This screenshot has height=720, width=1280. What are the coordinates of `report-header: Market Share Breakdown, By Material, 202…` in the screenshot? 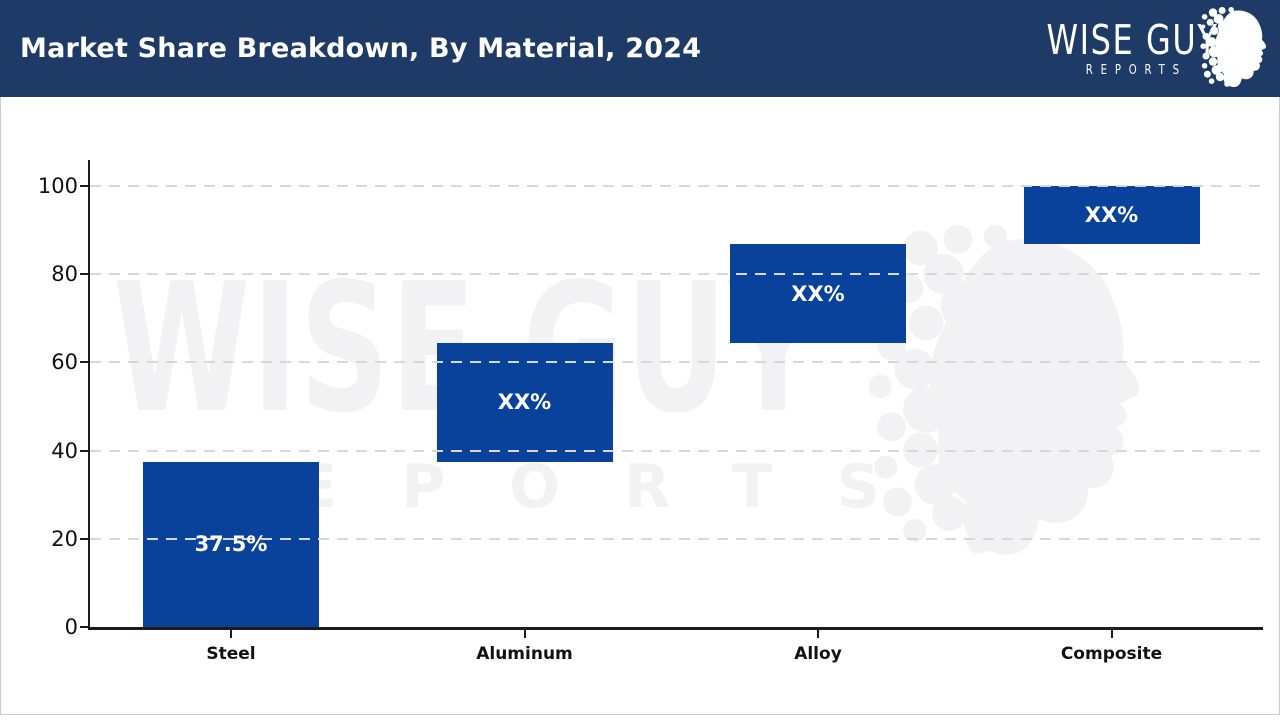 It's located at (640, 48).